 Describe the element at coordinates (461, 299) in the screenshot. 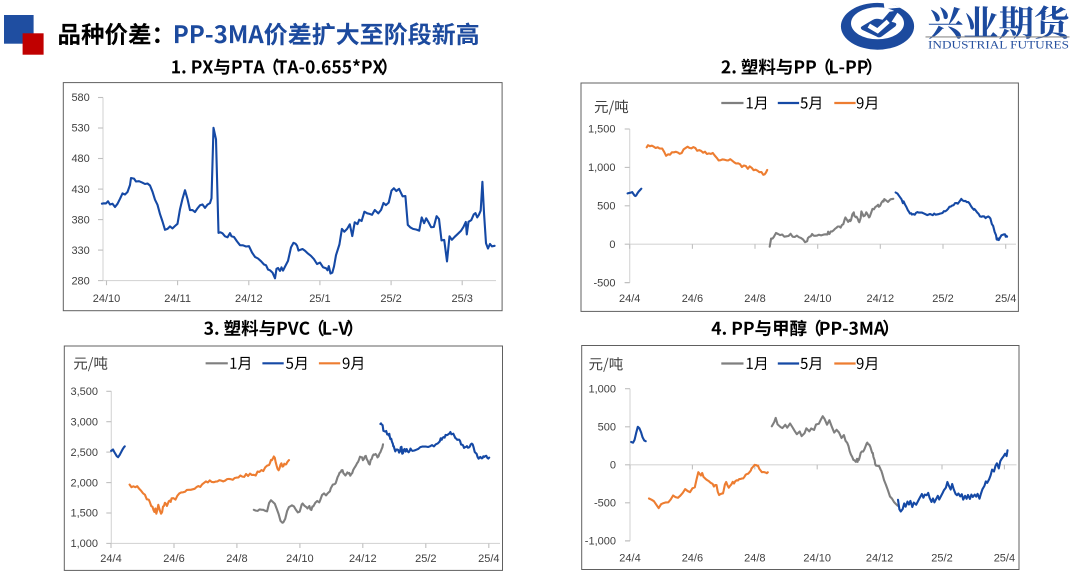

I see `svg-text: 25/3` at that location.